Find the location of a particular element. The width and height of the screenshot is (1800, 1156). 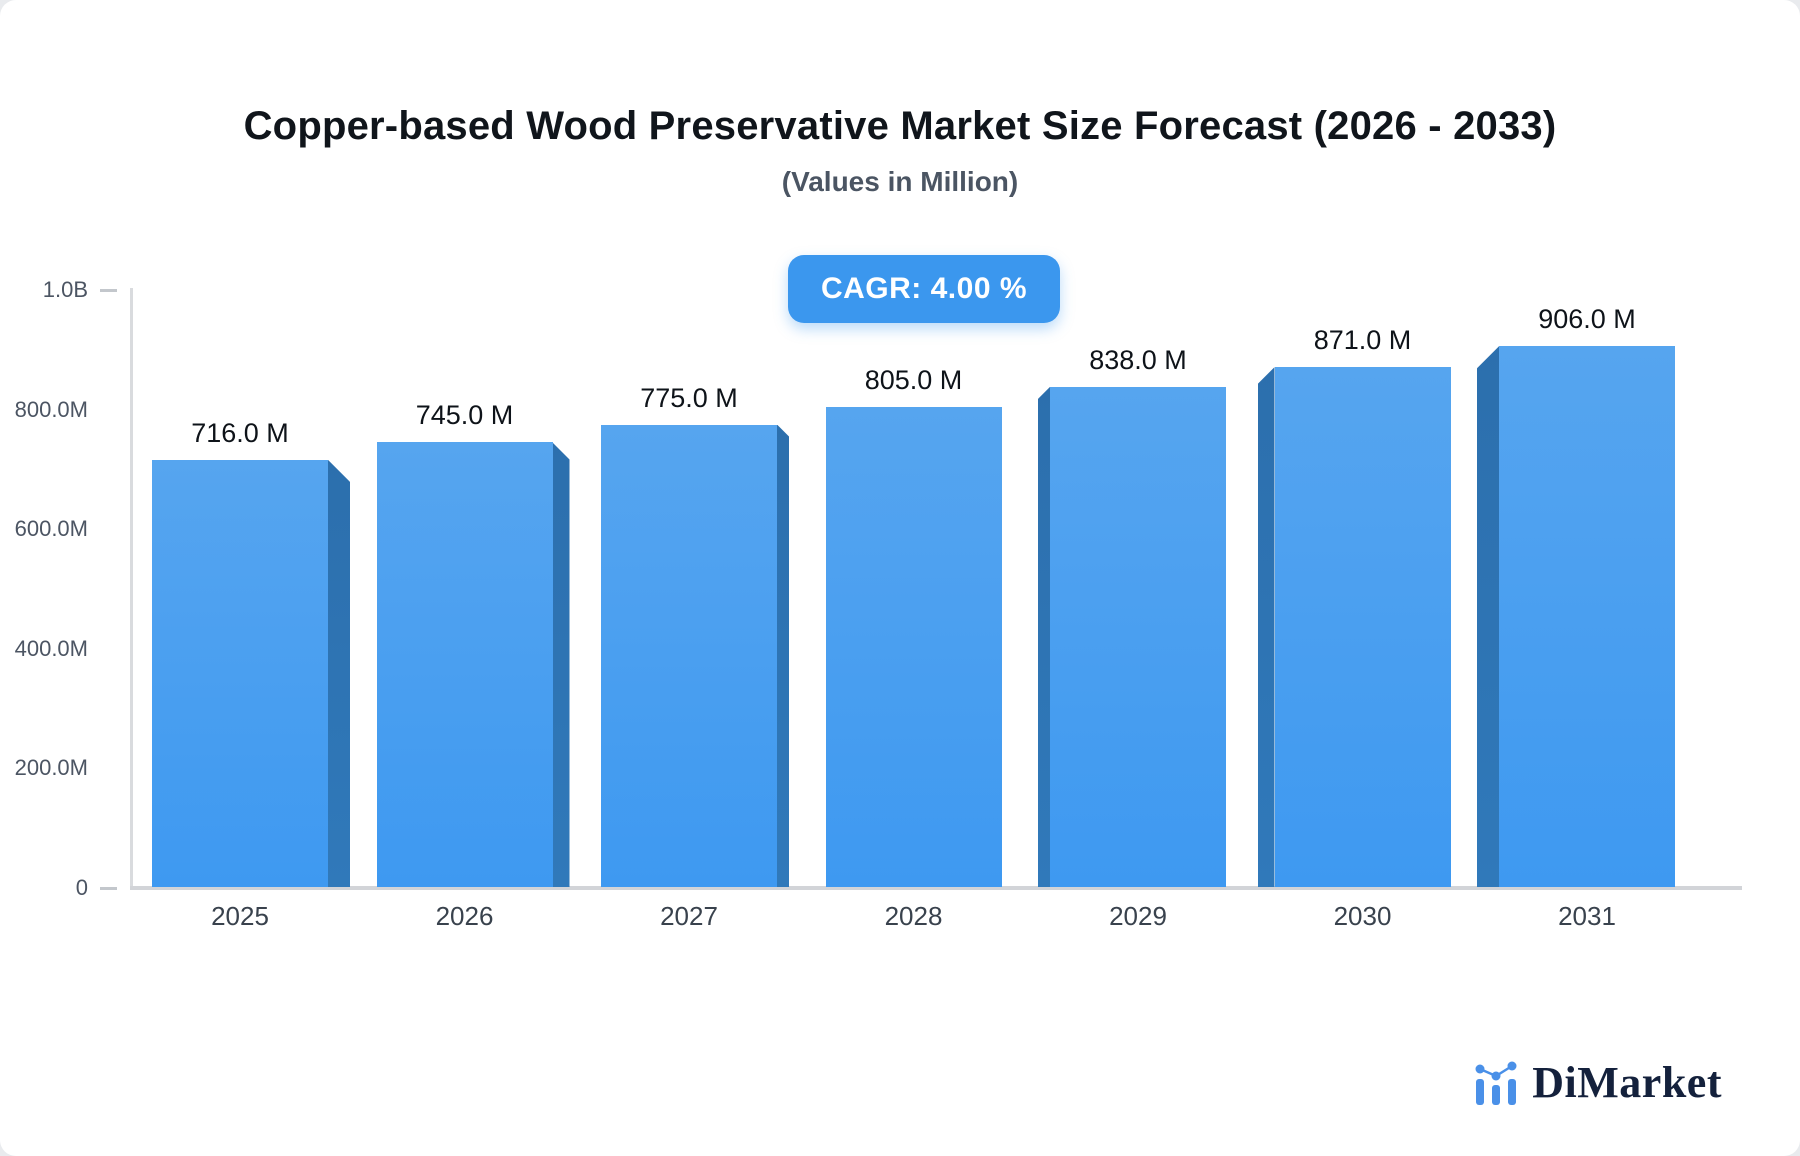

bar-value-label: 805.0 M is located at coordinates (913, 379).